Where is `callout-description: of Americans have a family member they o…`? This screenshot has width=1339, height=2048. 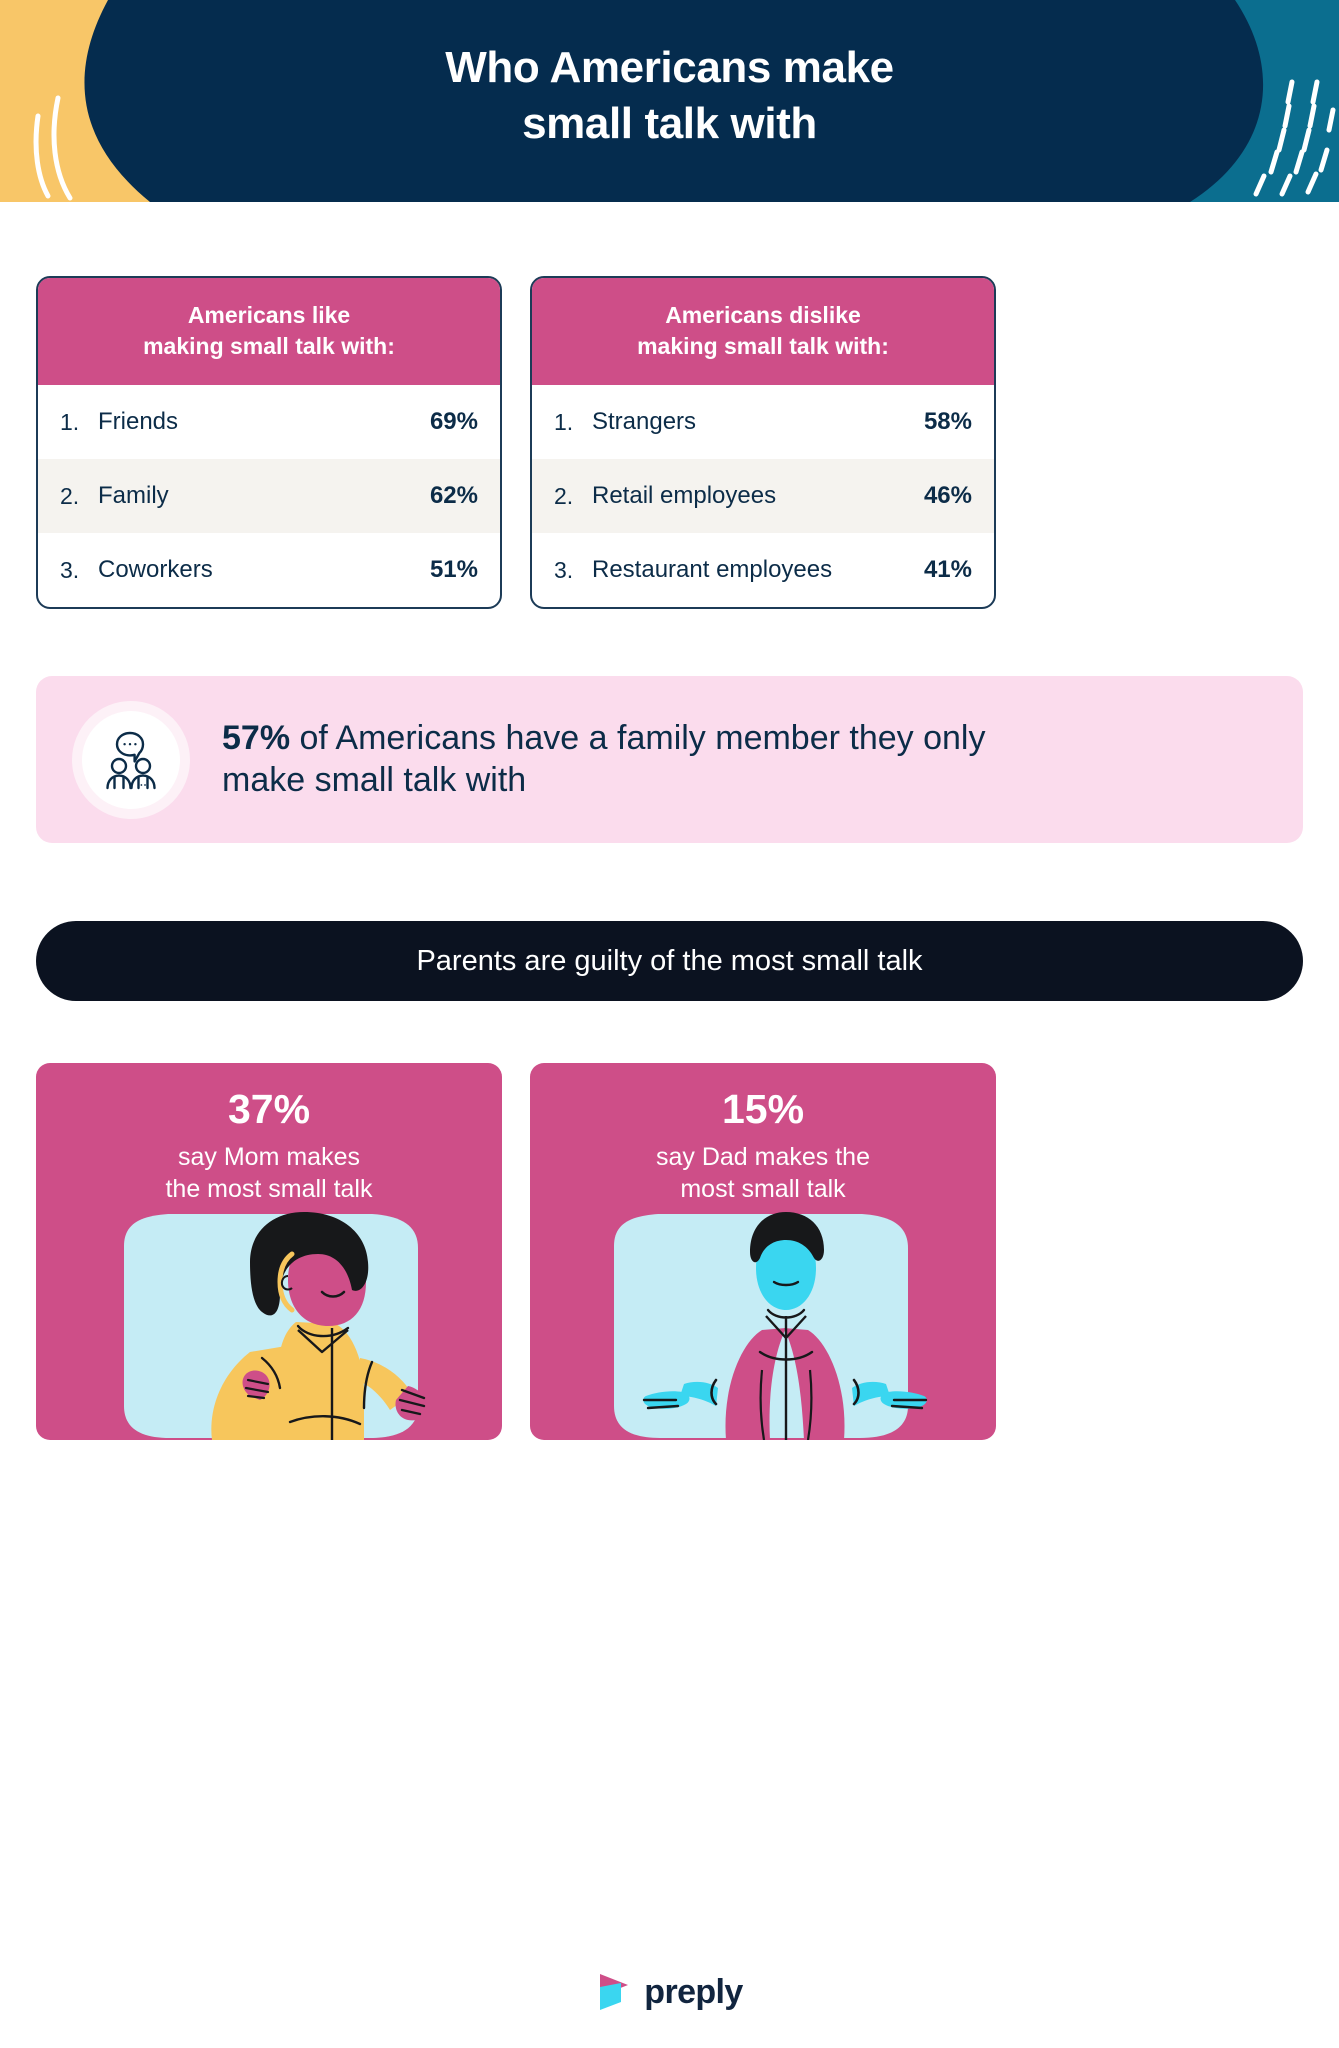 callout-description: of Americans have a family member they o… is located at coordinates (604, 759).